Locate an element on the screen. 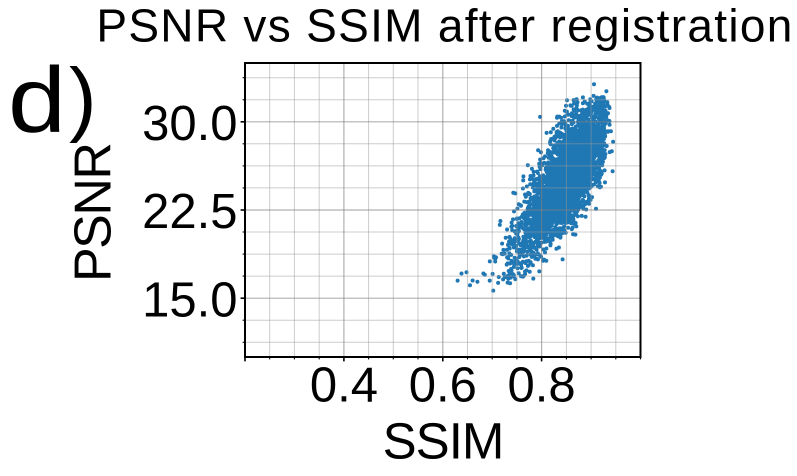 The image size is (797, 476). svg-text: PSNR is located at coordinates (94, 213).